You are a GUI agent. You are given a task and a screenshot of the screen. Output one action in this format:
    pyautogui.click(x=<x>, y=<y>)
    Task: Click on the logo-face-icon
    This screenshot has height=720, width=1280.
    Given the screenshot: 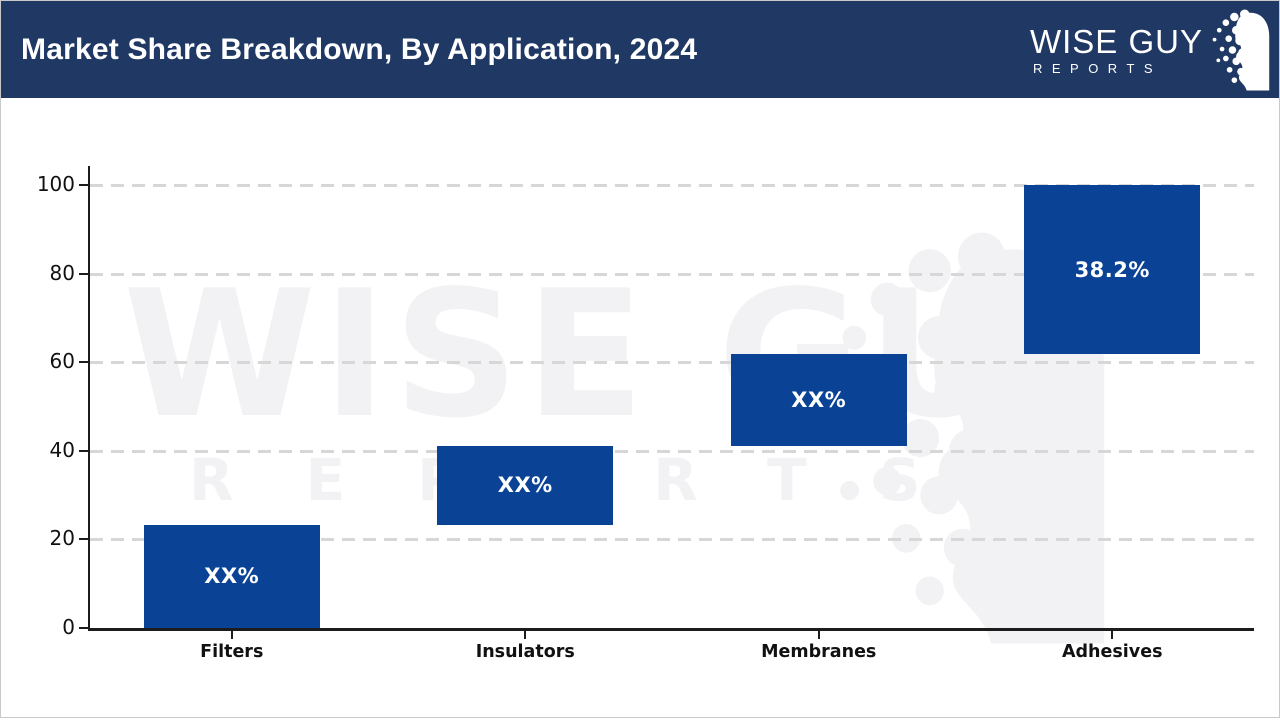 What is the action you would take?
    pyautogui.click(x=1241, y=50)
    